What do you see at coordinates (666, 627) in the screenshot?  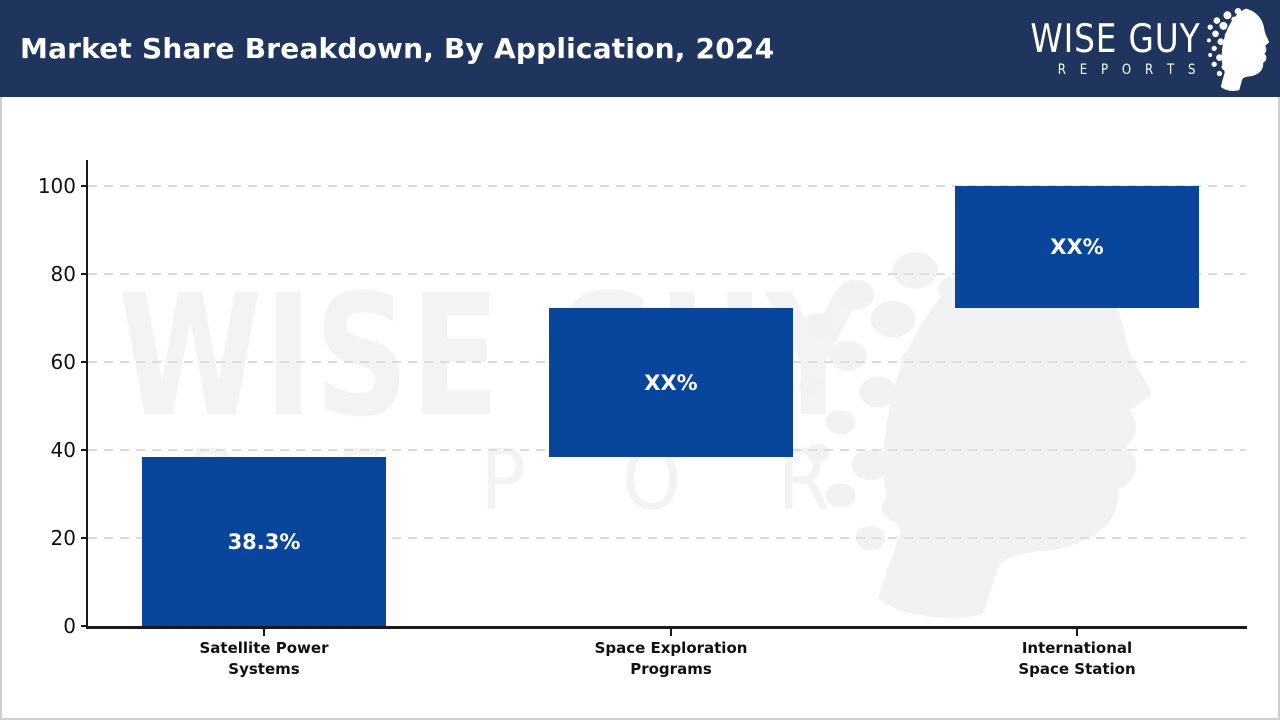 I see `x-axis-line` at bounding box center [666, 627].